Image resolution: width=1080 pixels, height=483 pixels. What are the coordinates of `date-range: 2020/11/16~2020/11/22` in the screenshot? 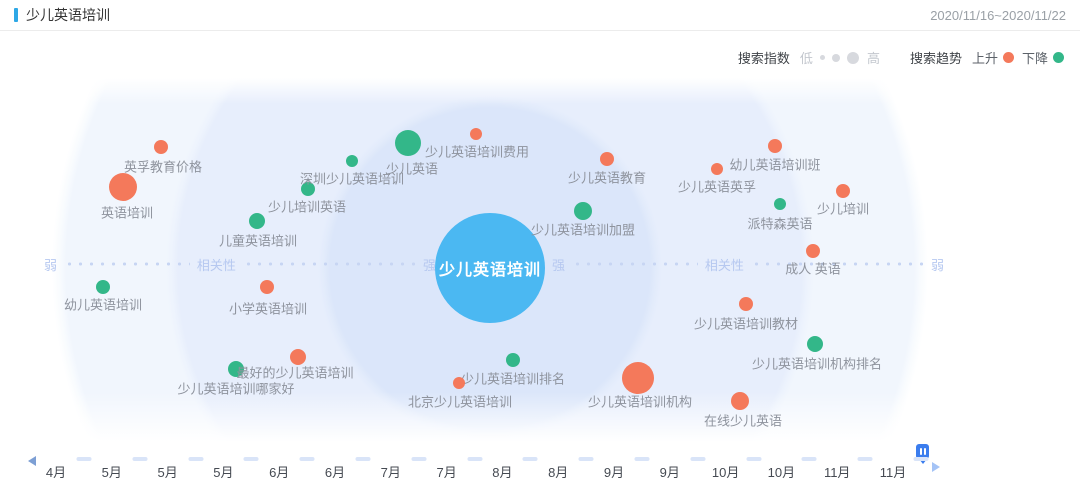 It's located at (998, 15).